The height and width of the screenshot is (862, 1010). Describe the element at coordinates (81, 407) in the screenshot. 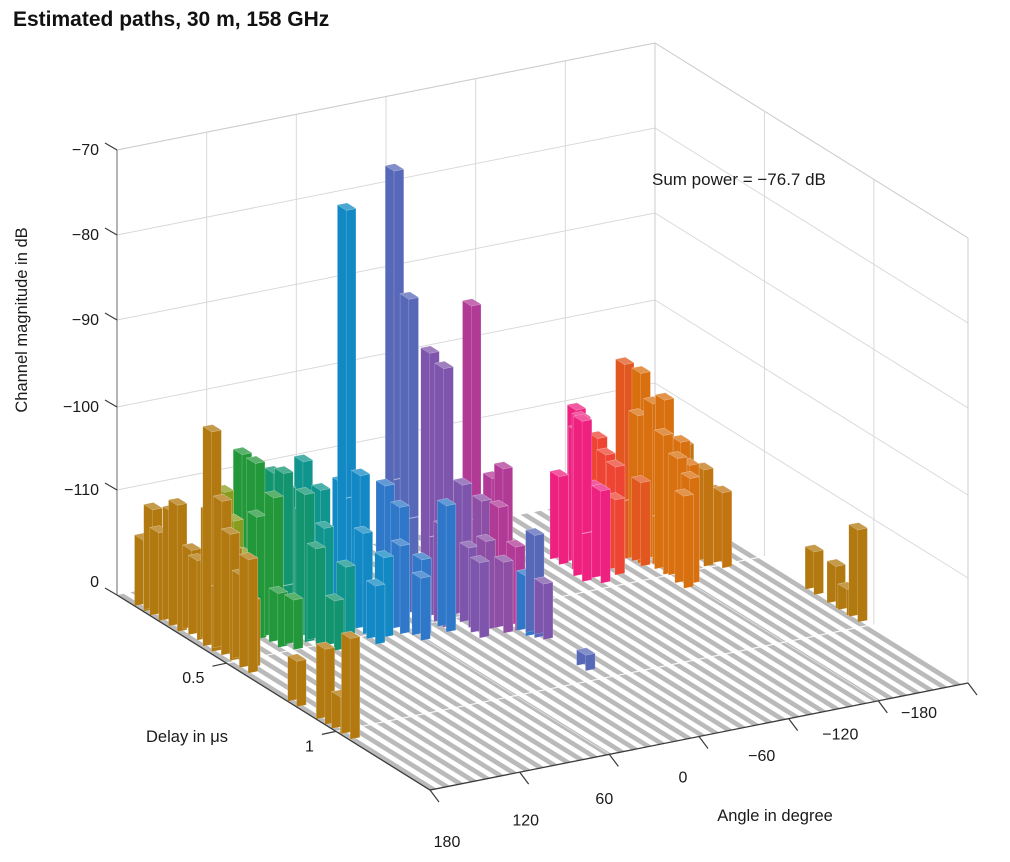

I see `z-tick-label: −100` at that location.